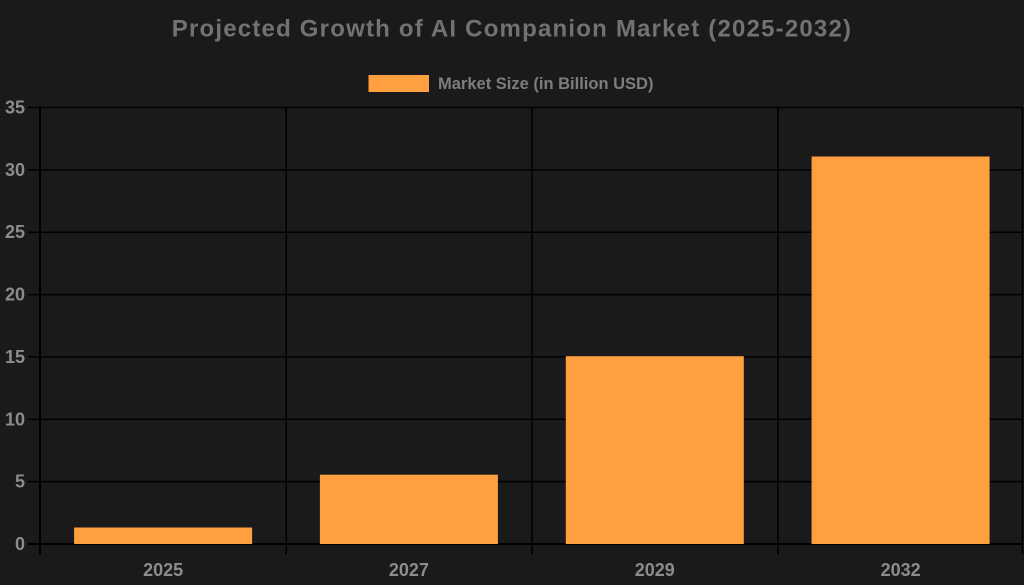 The width and height of the screenshot is (1024, 585). What do you see at coordinates (545, 84) in the screenshot?
I see `svg-text: Market Size (in Billion USD)` at bounding box center [545, 84].